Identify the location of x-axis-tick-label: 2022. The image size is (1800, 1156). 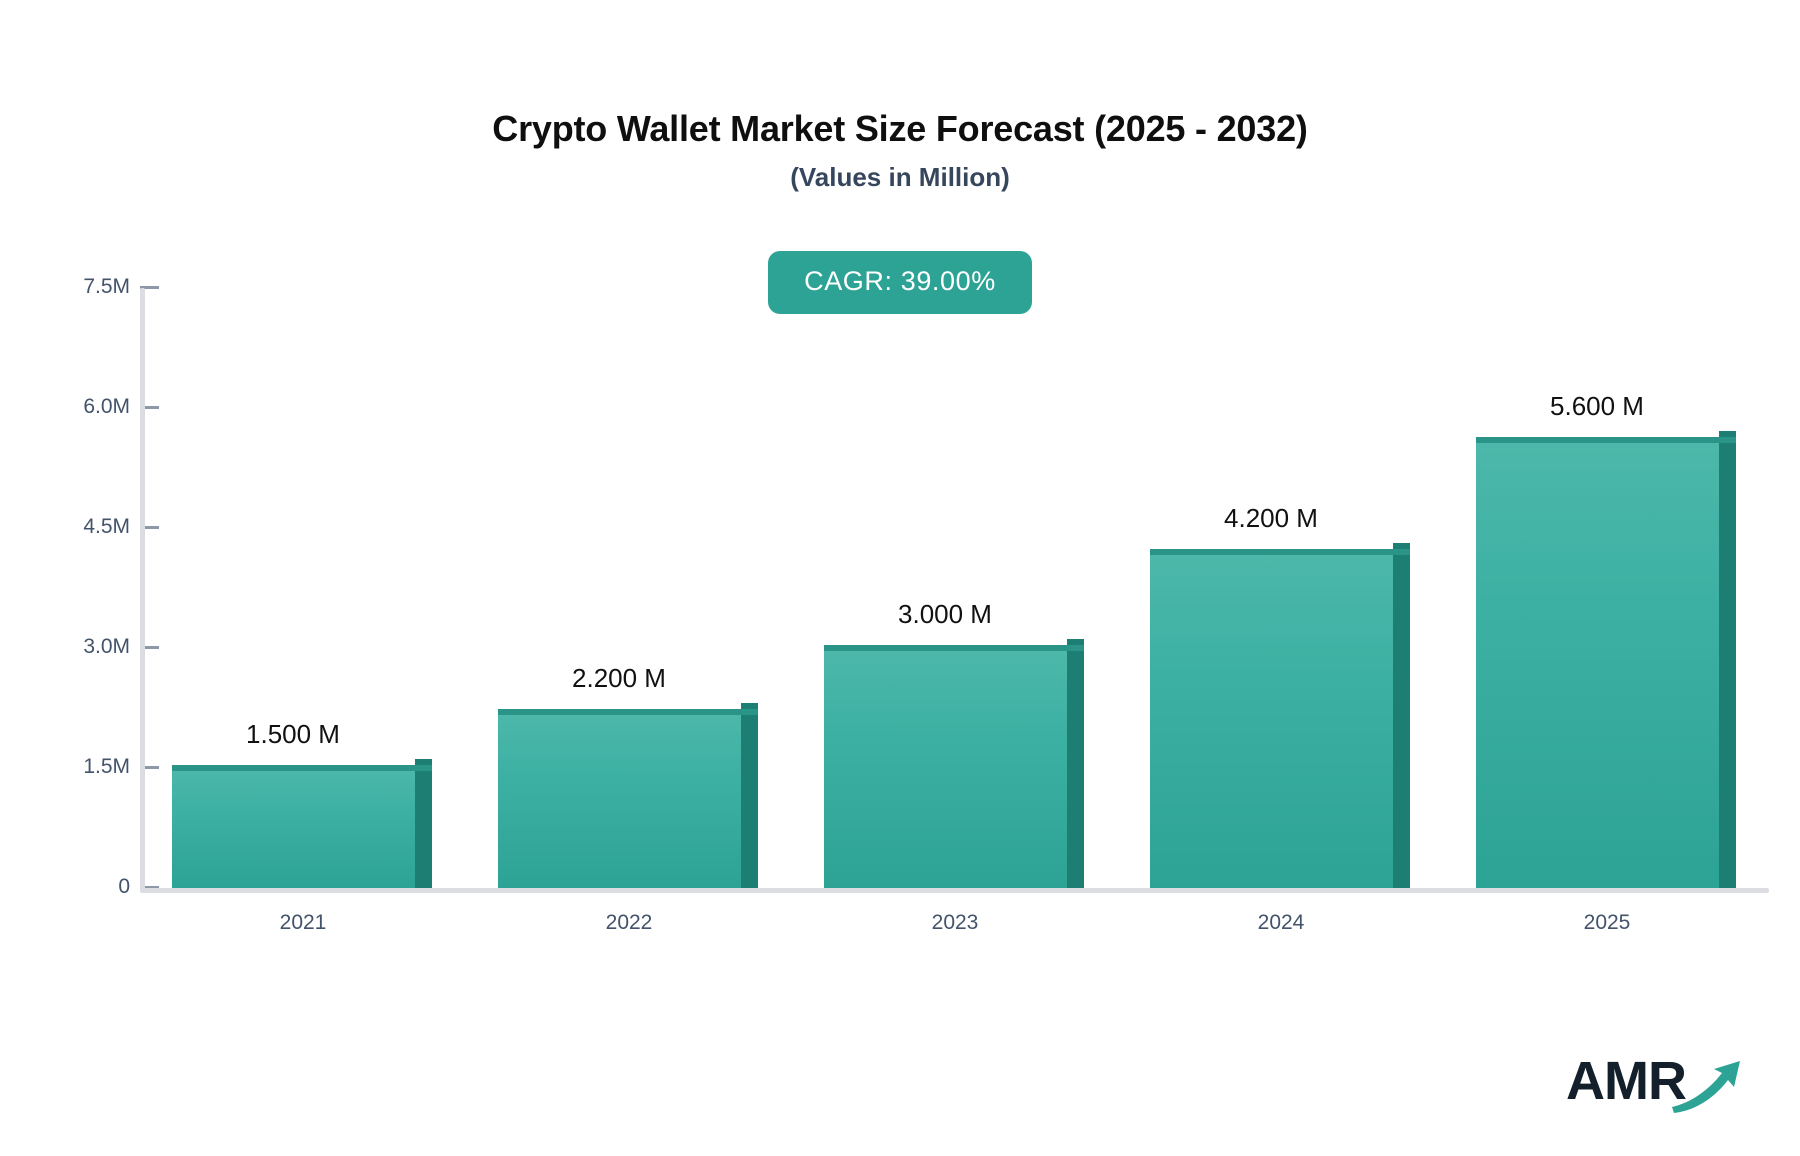
(629, 922).